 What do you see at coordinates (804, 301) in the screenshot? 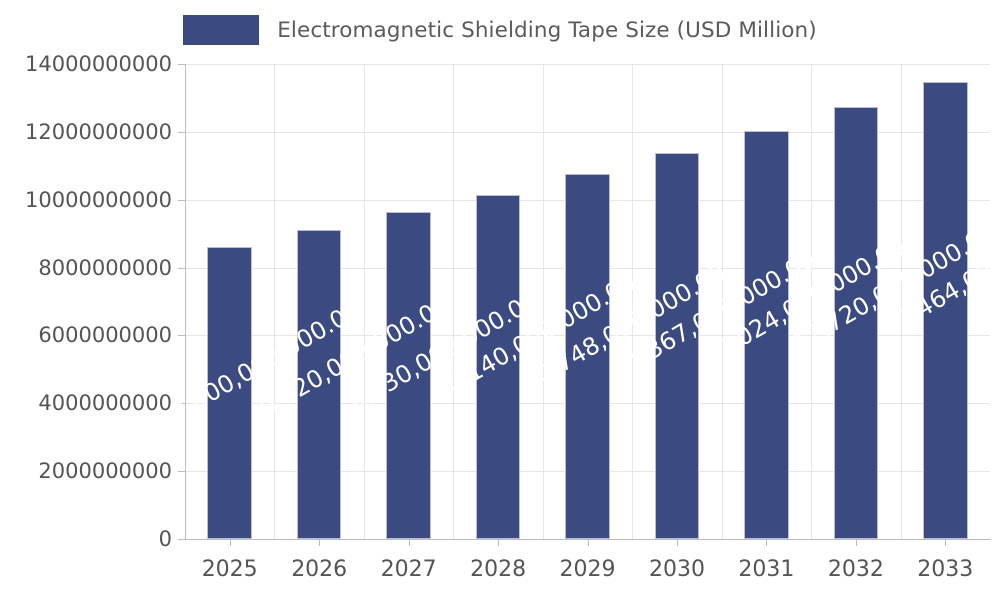
I see `bar-value-label-2031: 12,024,000,000.00` at bounding box center [804, 301].